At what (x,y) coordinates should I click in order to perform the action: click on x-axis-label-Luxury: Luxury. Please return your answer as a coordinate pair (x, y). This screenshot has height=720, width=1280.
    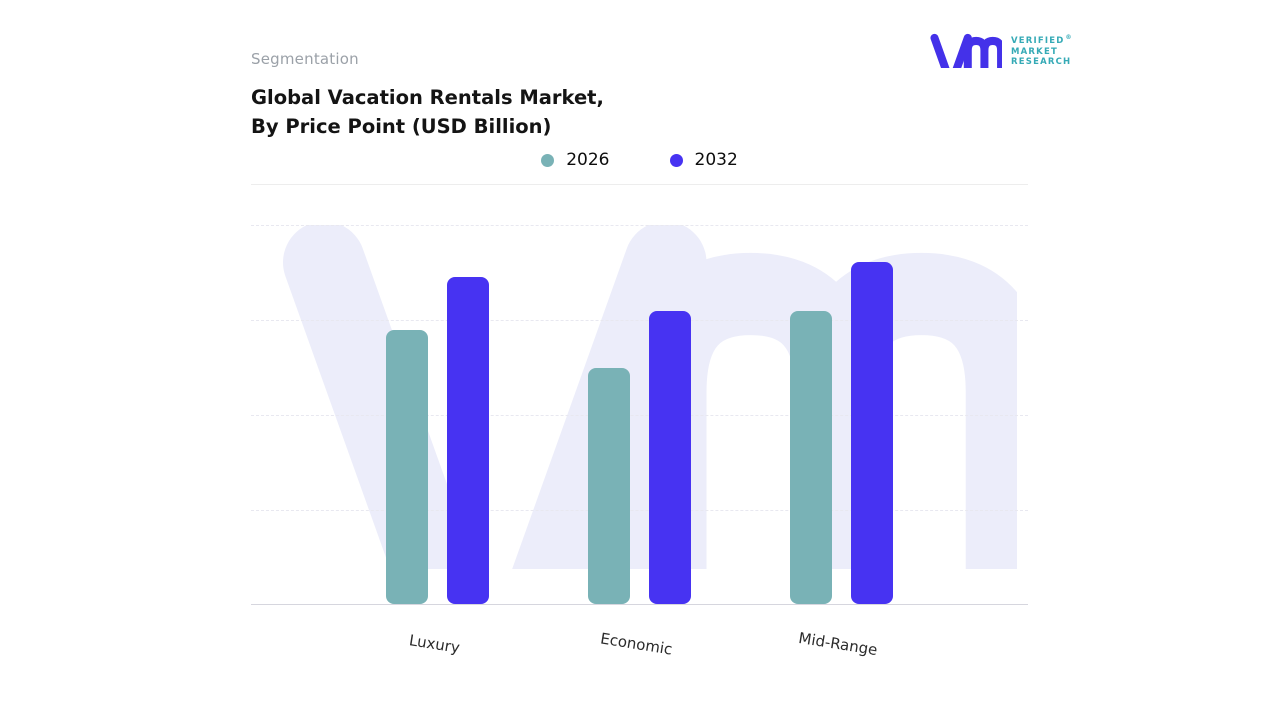
    Looking at the image, I should click on (435, 644).